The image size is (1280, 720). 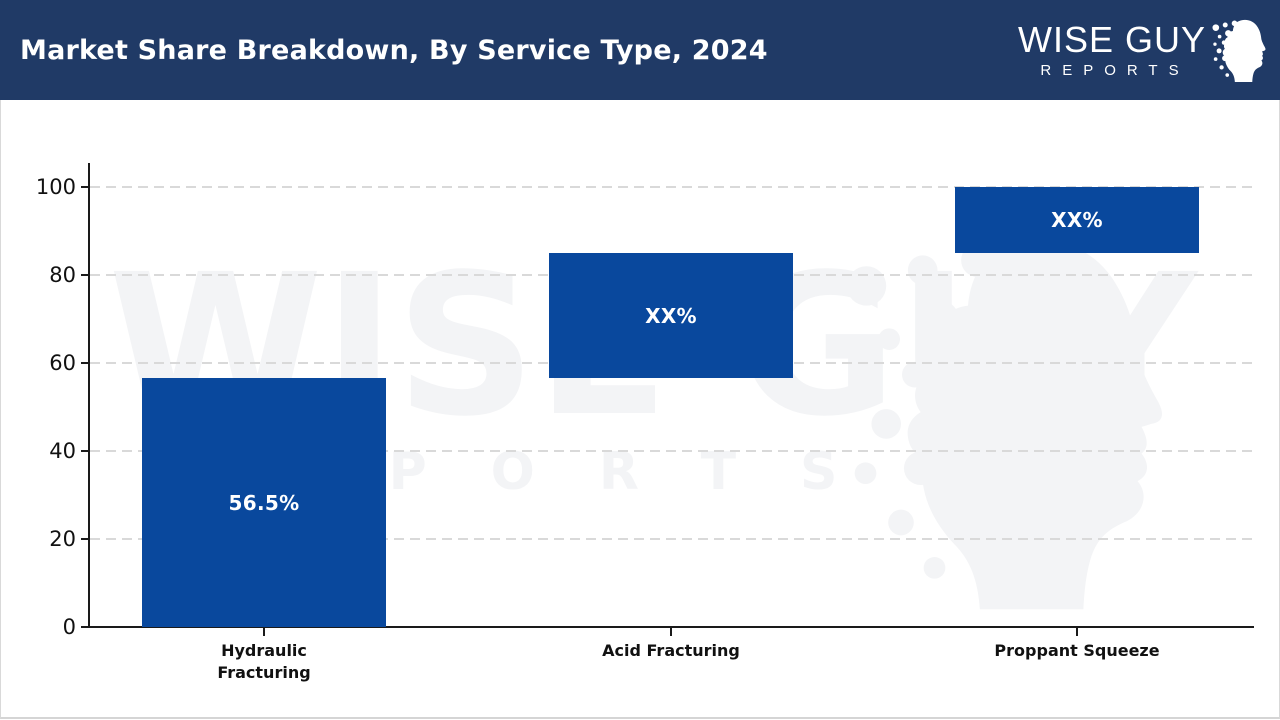 I want to click on brand-subname: REPORTS, so click(x=1115, y=70).